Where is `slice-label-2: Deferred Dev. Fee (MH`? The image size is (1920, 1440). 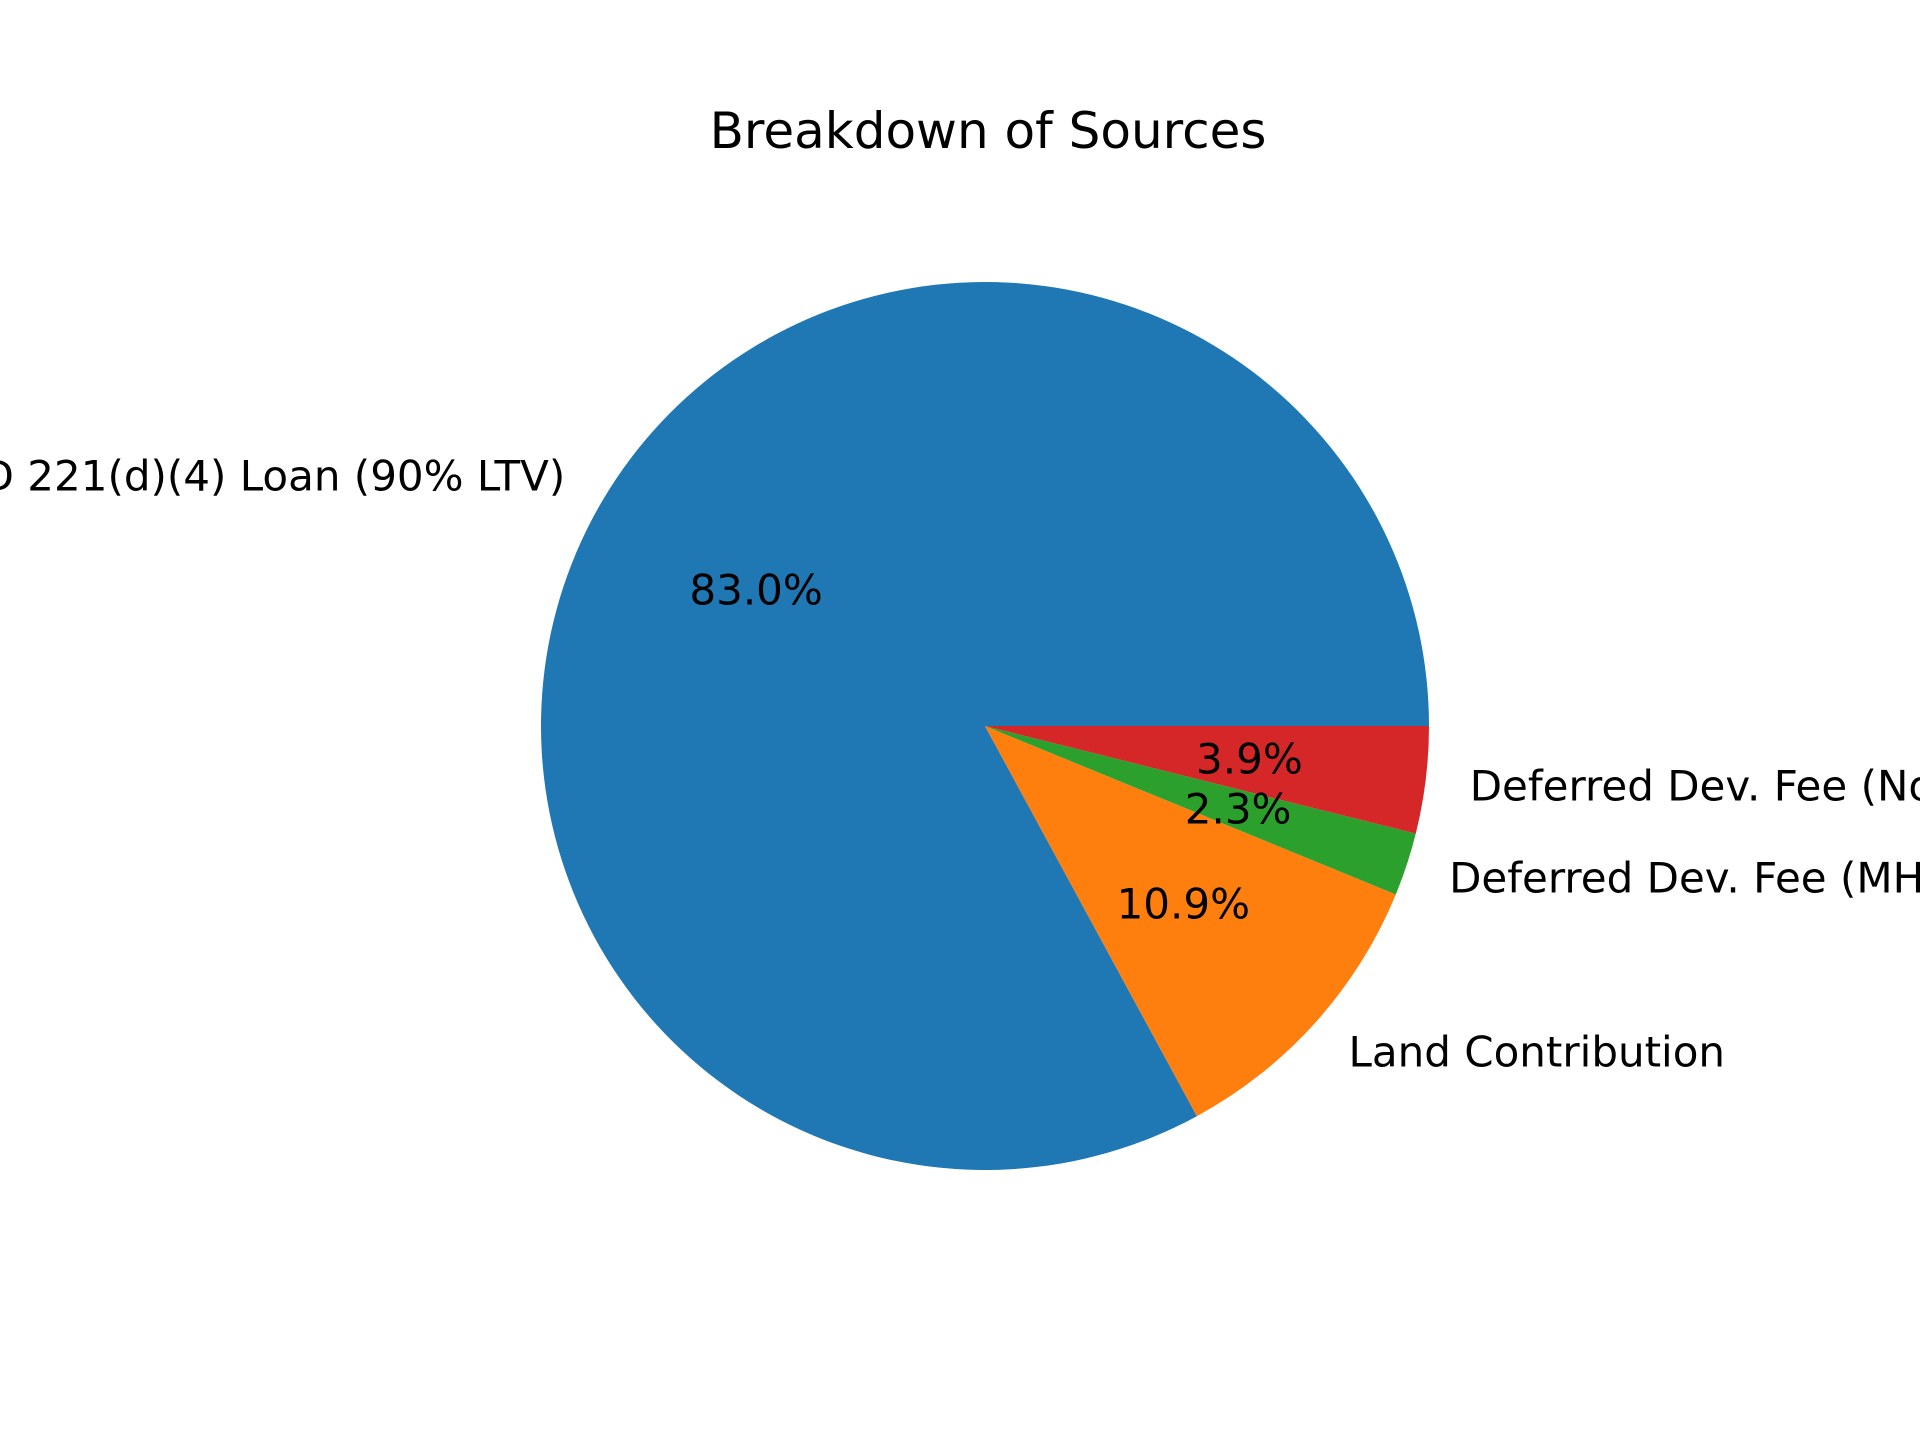
slice-label-2: Deferred Dev. Fee (MH is located at coordinates (1684, 878).